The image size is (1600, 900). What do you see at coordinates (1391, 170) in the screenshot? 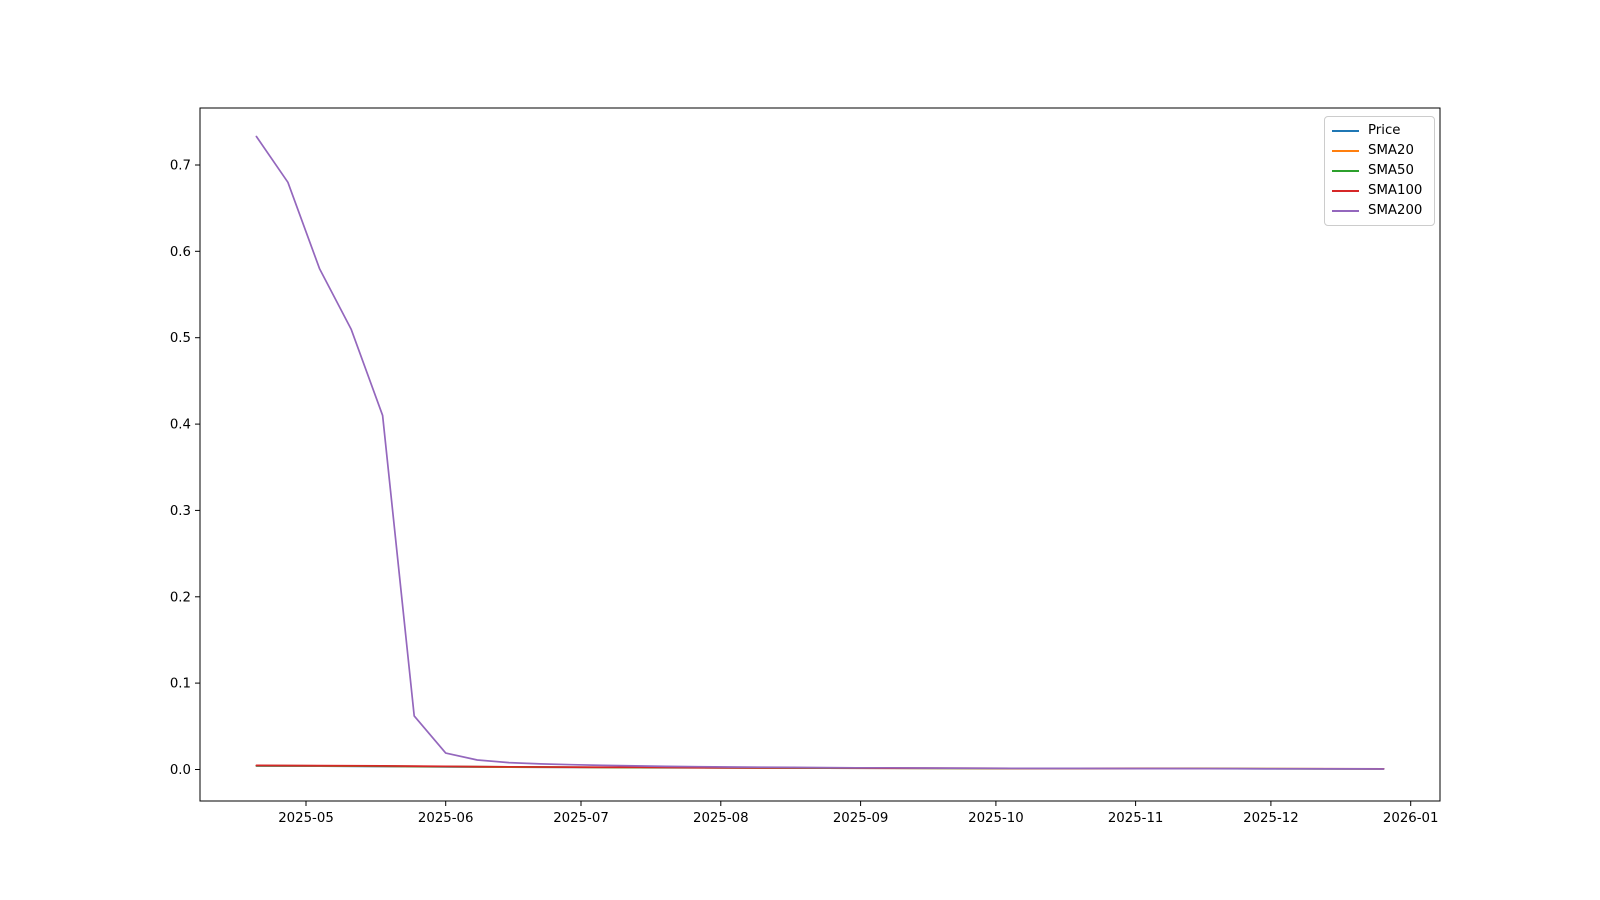
I see `legend-label: SMA50` at bounding box center [1391, 170].